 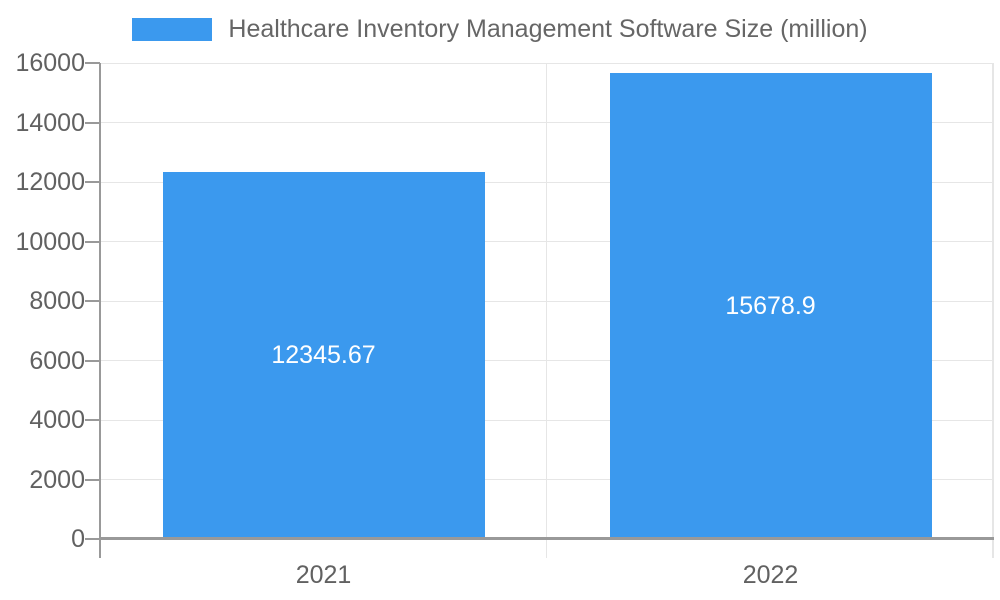 What do you see at coordinates (50, 241) in the screenshot?
I see `y-tick-label: 10000` at bounding box center [50, 241].